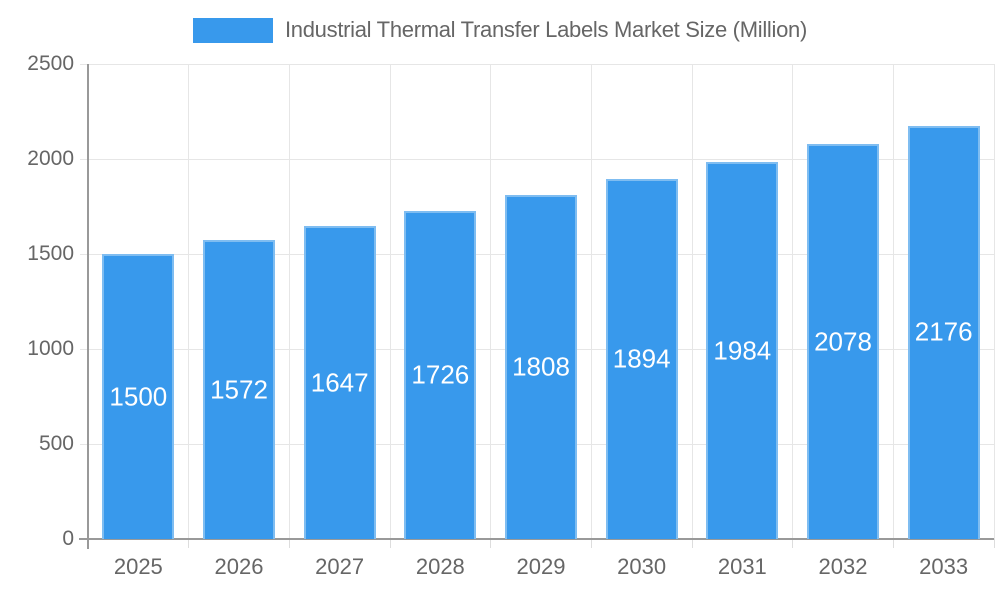 The height and width of the screenshot is (600, 1000). I want to click on bar-value-label: 1500, so click(138, 396).